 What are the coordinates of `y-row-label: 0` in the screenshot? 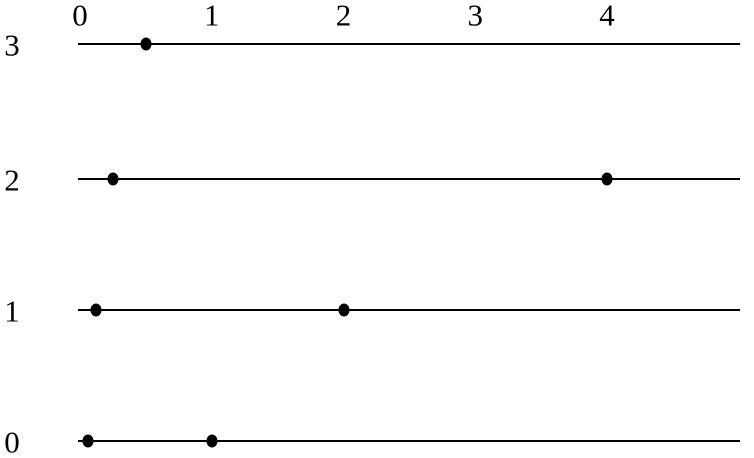 It's located at (12, 441).